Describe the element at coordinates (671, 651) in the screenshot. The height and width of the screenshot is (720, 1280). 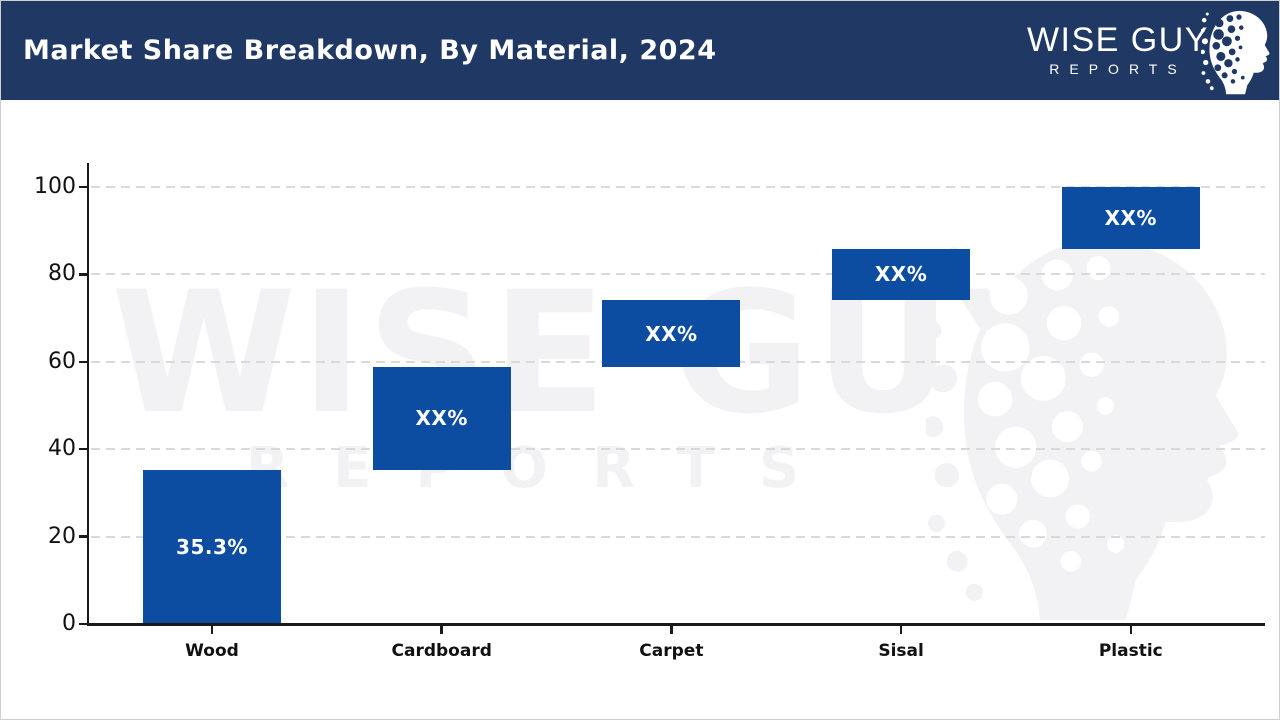
I see `x-axis-label: Carpet` at that location.